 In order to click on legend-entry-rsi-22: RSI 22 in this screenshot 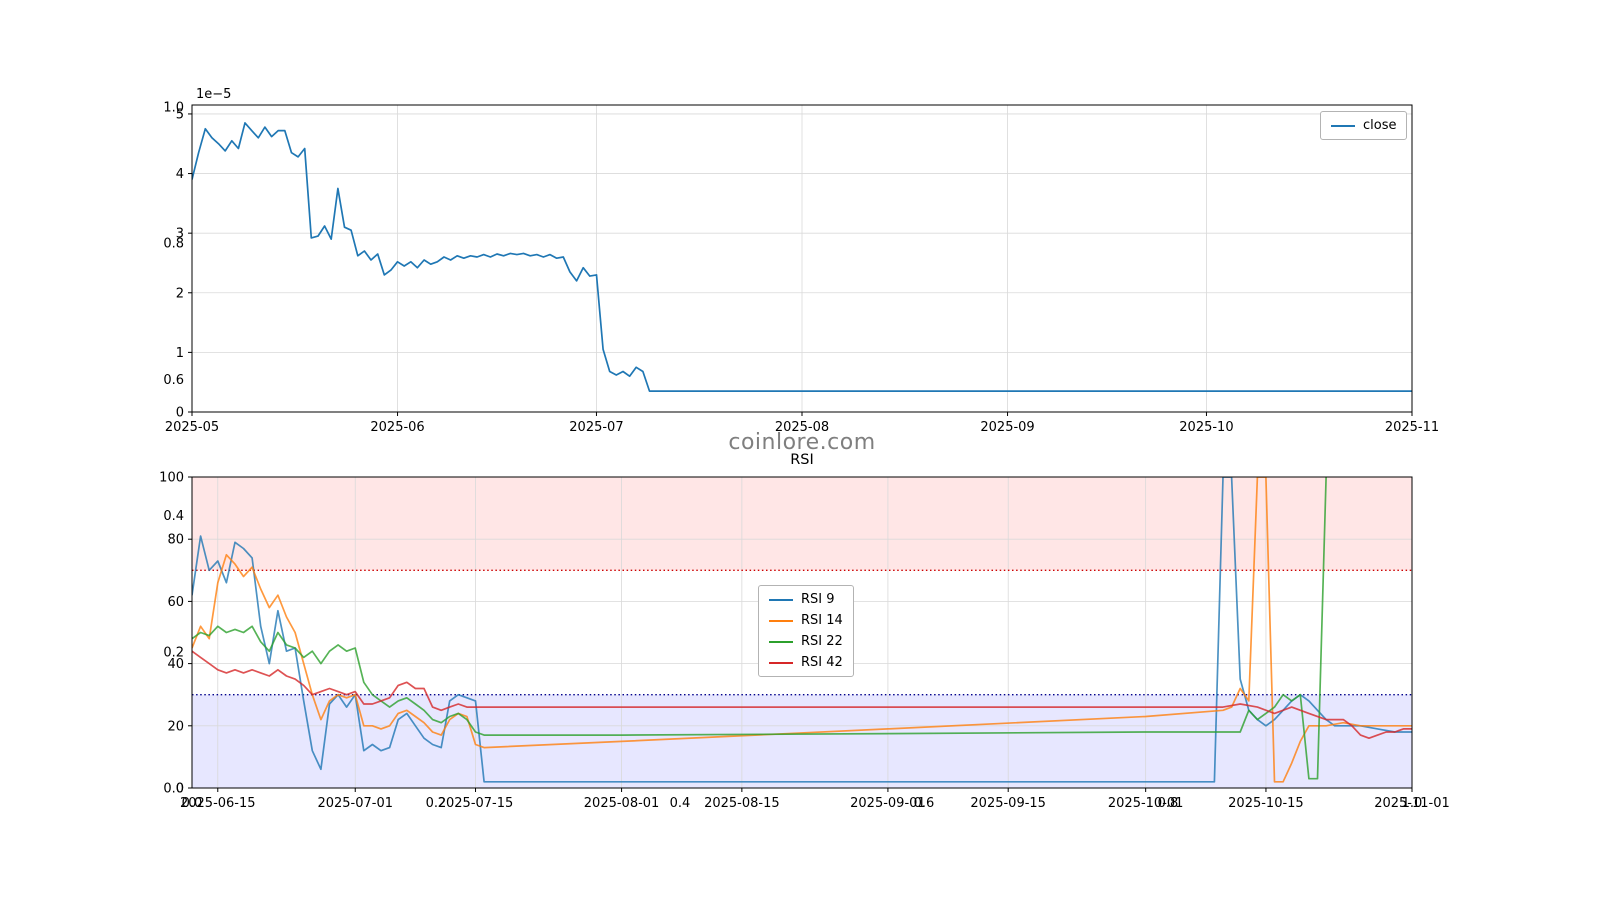, I will do `click(806, 641)`.